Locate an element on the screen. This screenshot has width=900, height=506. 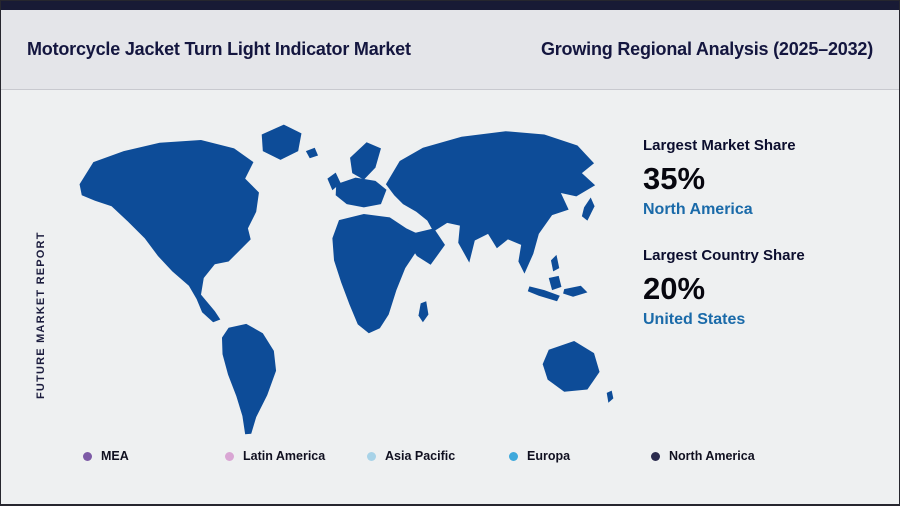
legend-label: Asia Pacific is located at coordinates (420, 456).